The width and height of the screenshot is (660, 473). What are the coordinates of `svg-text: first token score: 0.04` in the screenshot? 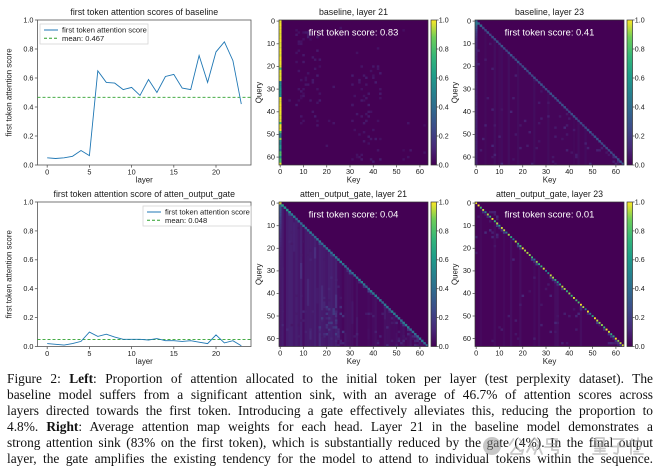 It's located at (354, 214).